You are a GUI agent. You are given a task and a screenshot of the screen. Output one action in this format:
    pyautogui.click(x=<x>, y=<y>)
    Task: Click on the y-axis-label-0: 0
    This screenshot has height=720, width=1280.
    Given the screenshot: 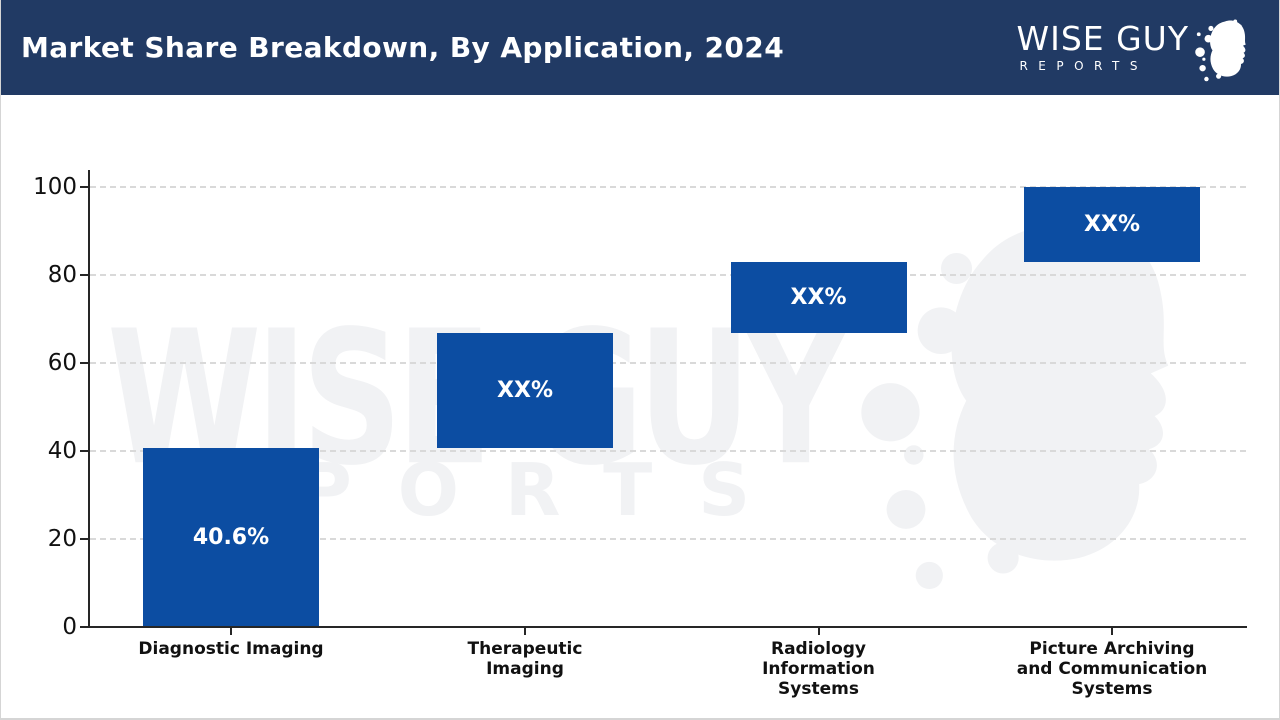 What is the action you would take?
    pyautogui.click(x=69, y=627)
    